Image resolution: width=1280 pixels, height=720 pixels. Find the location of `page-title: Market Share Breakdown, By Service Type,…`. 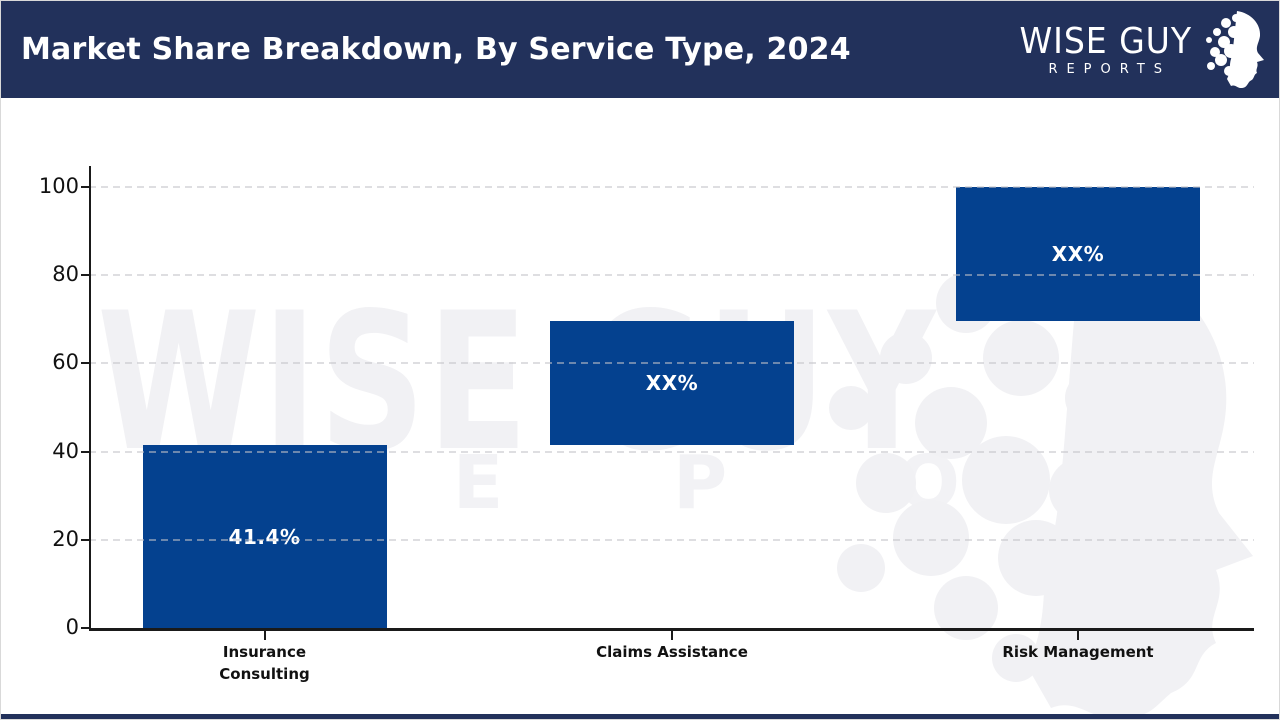

page-title: Market Share Breakdown, By Service Type,… is located at coordinates (436, 49).